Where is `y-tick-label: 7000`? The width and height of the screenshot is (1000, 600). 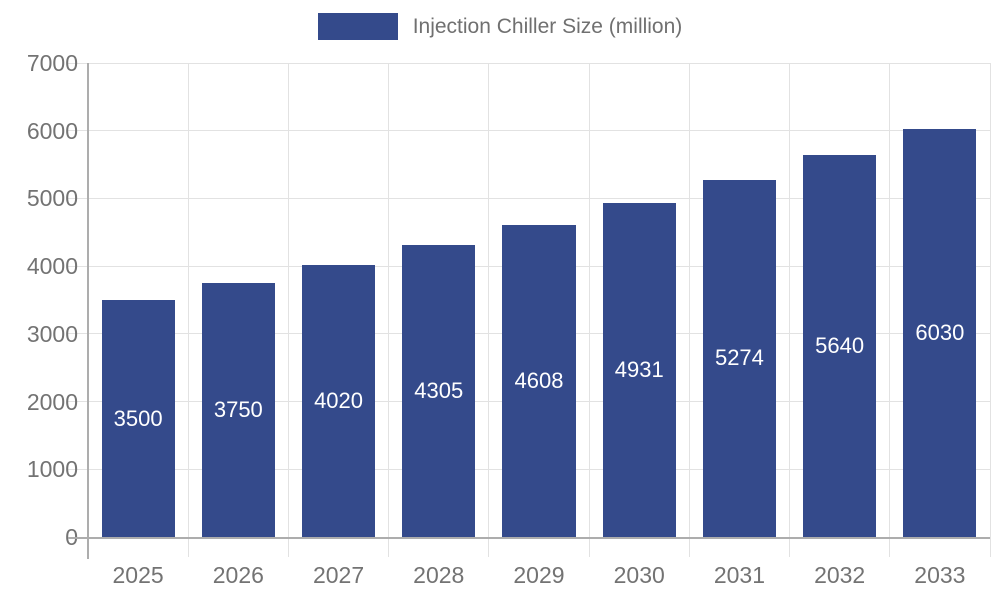 y-tick-label: 7000 is located at coordinates (52, 63).